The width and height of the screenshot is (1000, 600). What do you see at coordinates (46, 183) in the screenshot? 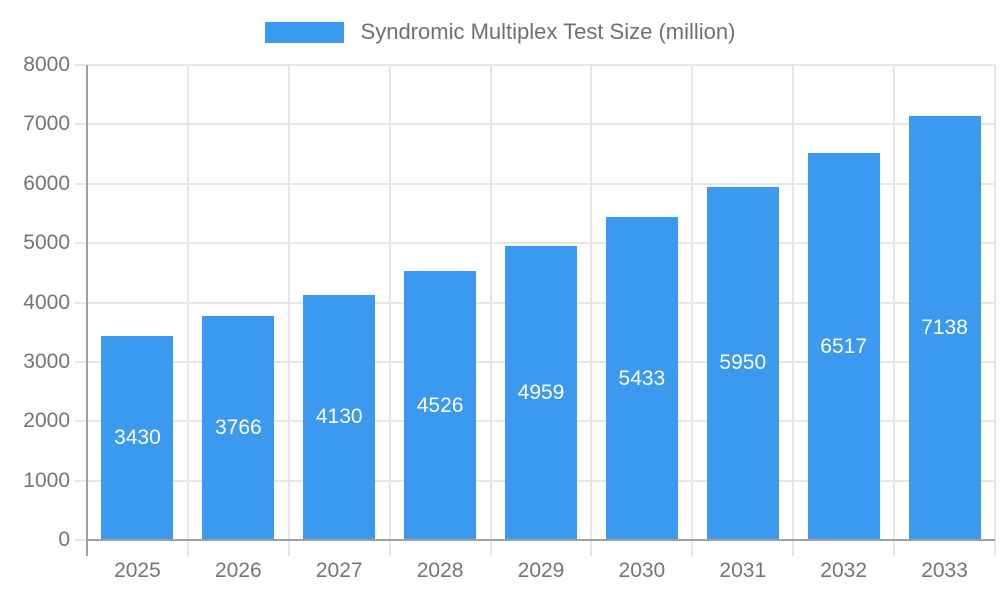
I see `y-tick-label: 6000` at bounding box center [46, 183].